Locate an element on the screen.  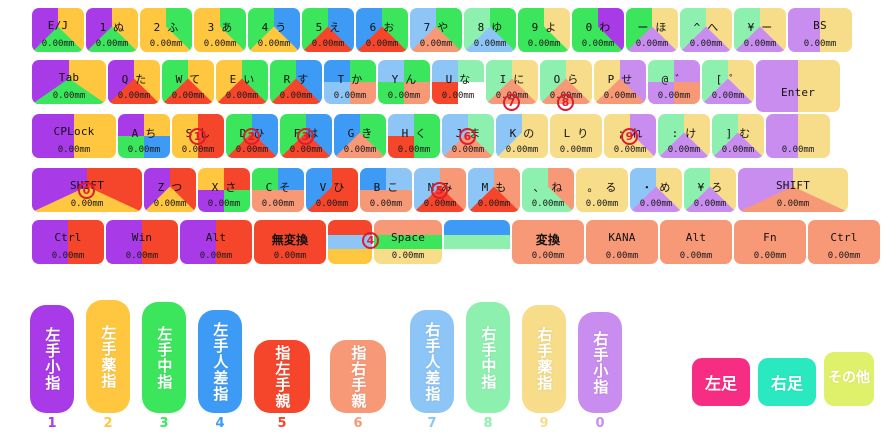
key-7-や: 7 や 0.00mm is located at coordinates (436, 30).